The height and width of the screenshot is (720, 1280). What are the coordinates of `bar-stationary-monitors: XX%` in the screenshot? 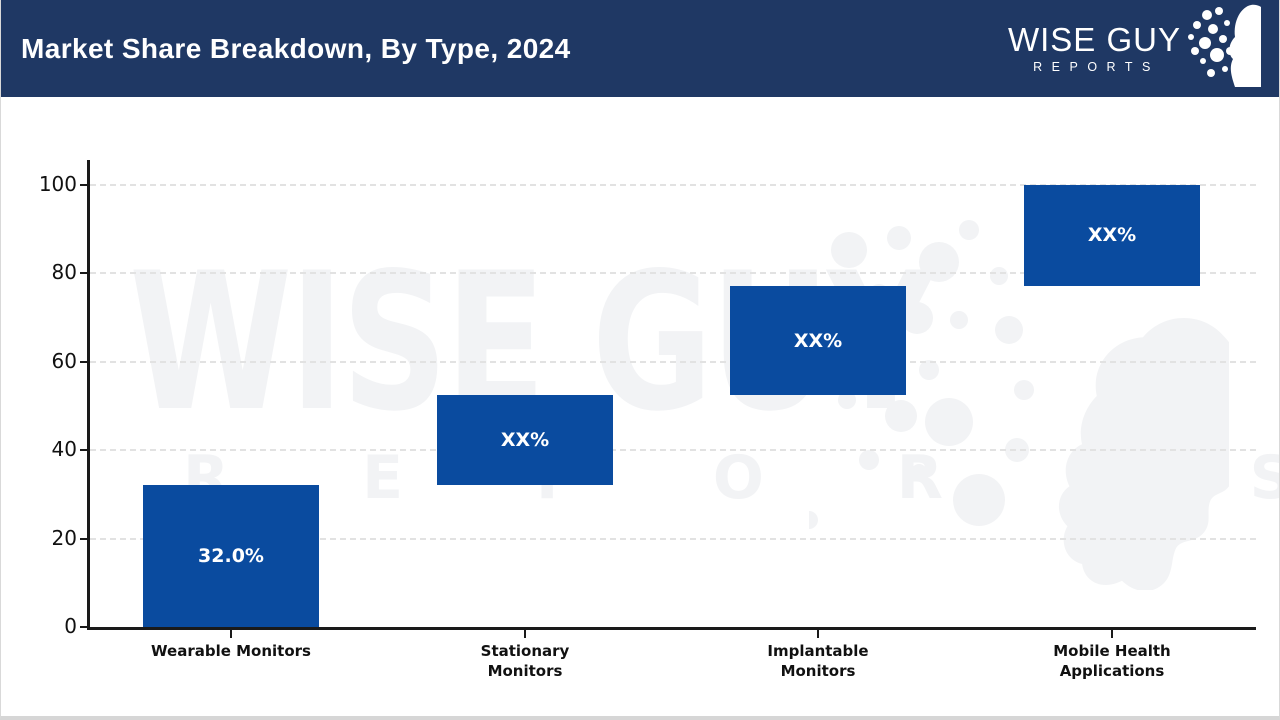 It's located at (525, 440).